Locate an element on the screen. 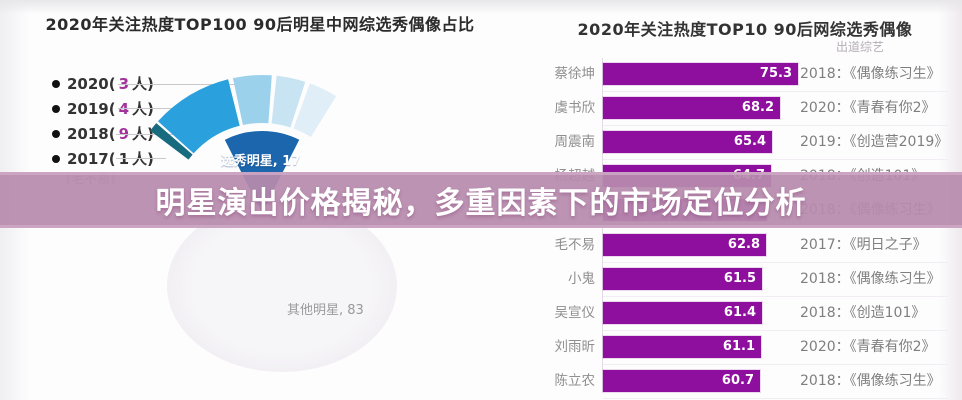  bar-chart-row: 蔡徐坤 75.3 2018：《偶像练习生》 is located at coordinates (481, 77).